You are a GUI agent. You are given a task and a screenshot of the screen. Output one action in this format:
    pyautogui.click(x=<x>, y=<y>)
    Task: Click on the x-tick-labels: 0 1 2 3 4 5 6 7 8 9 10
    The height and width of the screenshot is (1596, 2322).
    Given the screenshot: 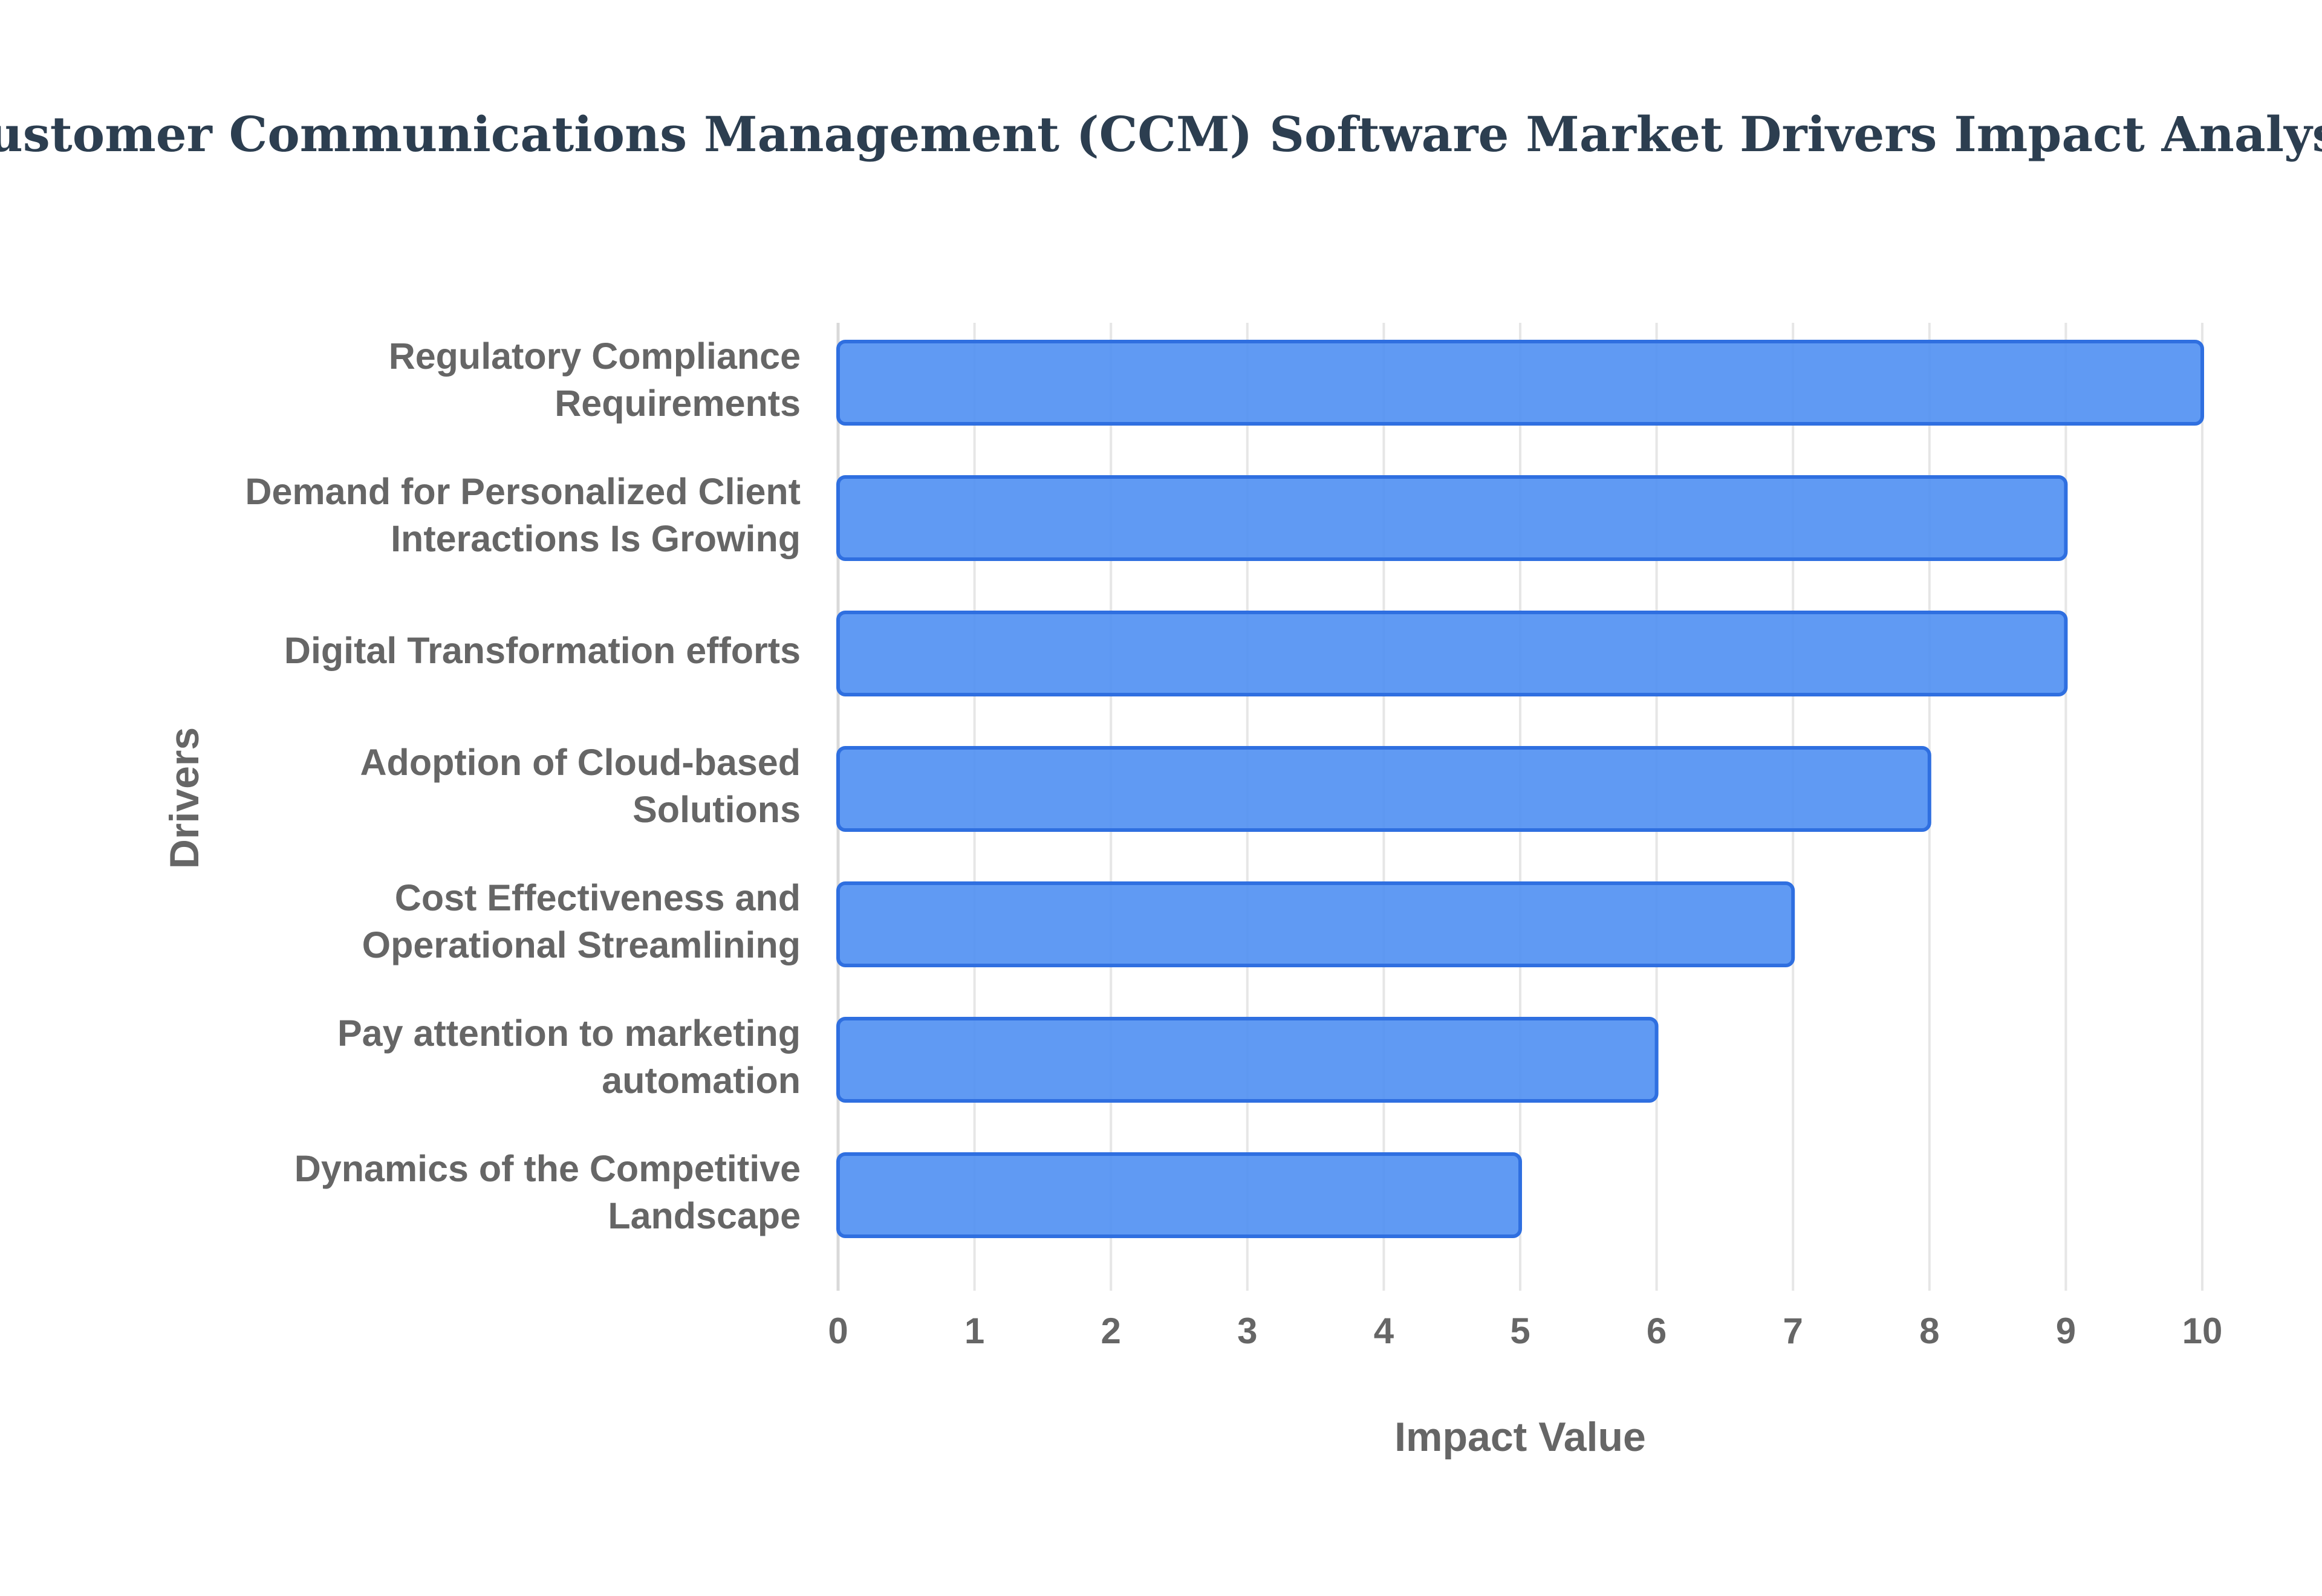 What is the action you would take?
    pyautogui.click(x=1525, y=1331)
    